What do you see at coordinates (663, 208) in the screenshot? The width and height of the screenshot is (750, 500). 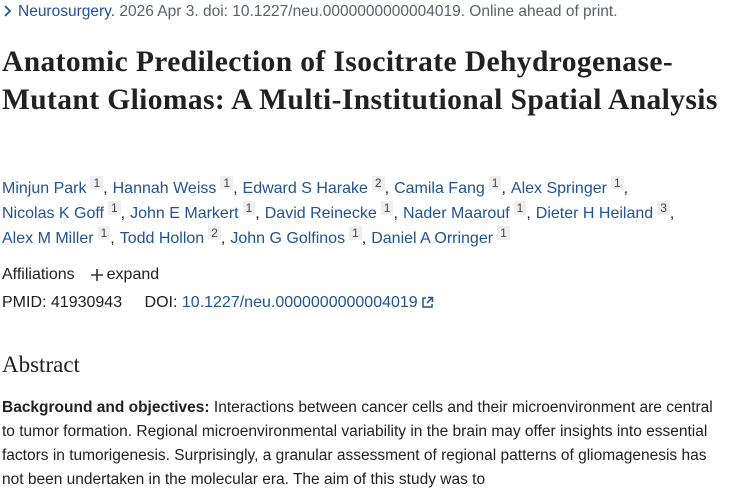 I see `affiliation-number: 3` at bounding box center [663, 208].